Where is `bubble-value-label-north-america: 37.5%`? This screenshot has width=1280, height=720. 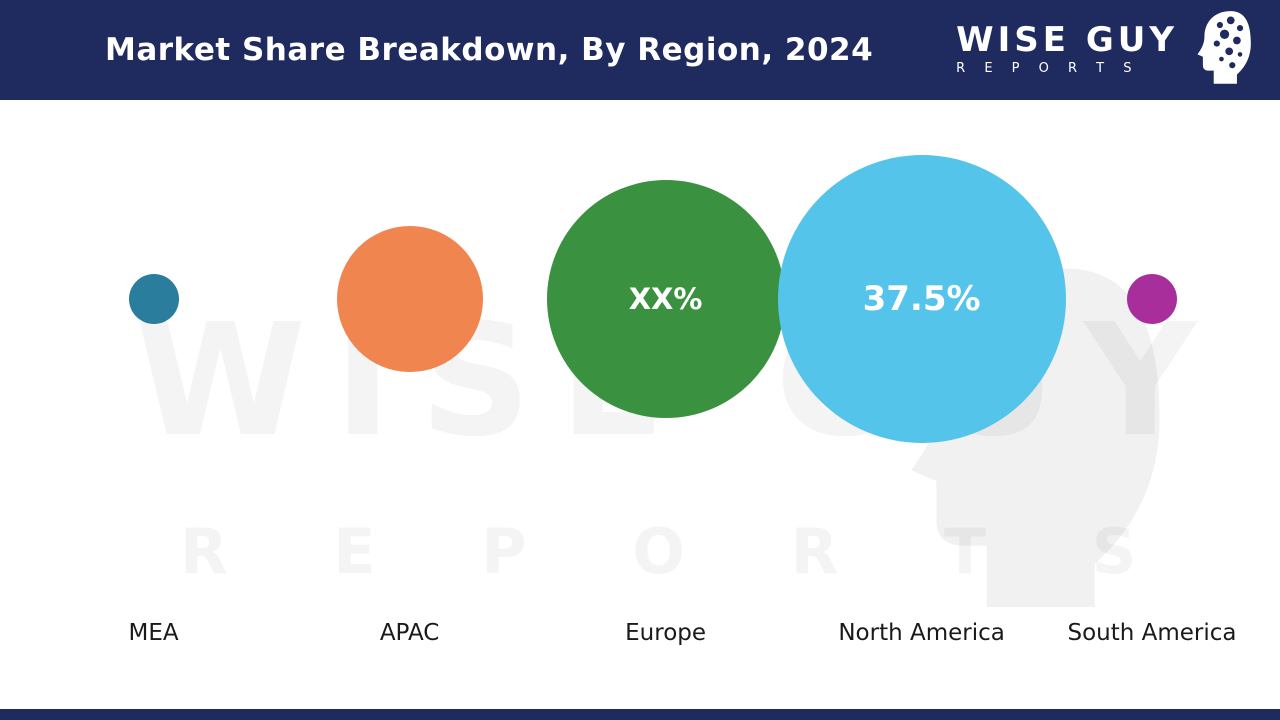 bubble-value-label-north-america: 37.5% is located at coordinates (921, 299).